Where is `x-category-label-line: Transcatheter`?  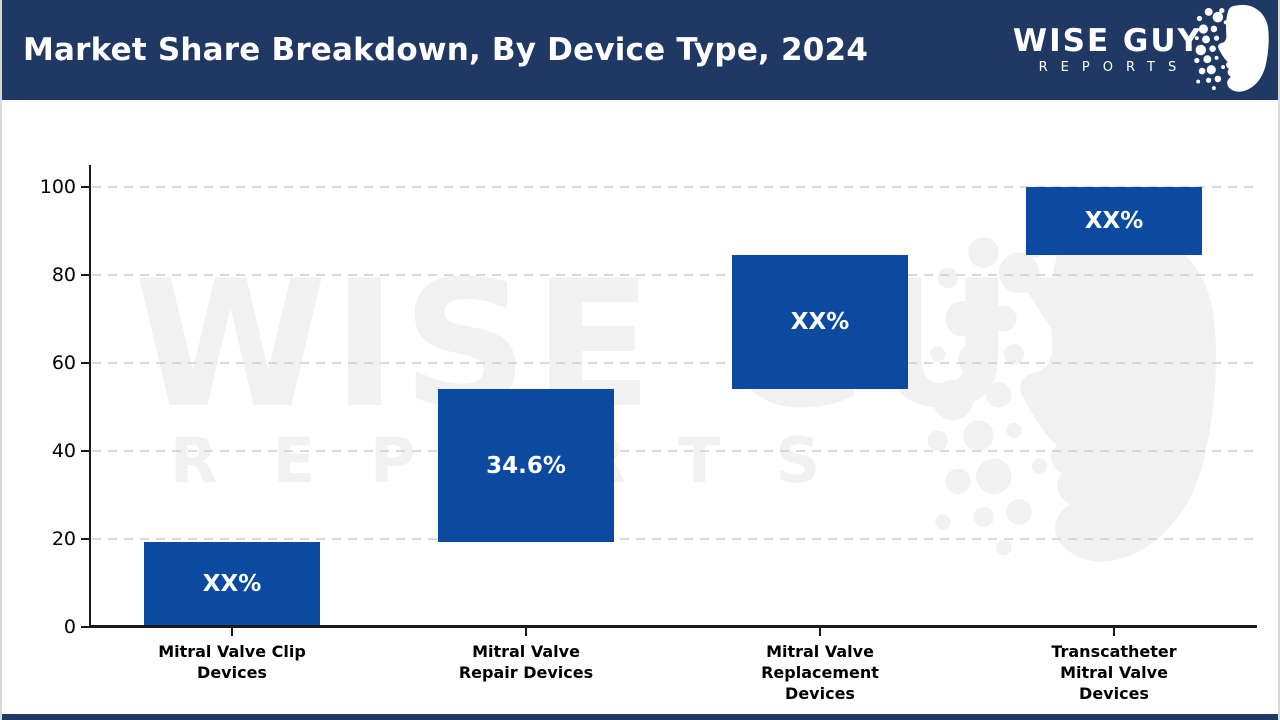 x-category-label-line: Transcatheter is located at coordinates (1114, 651).